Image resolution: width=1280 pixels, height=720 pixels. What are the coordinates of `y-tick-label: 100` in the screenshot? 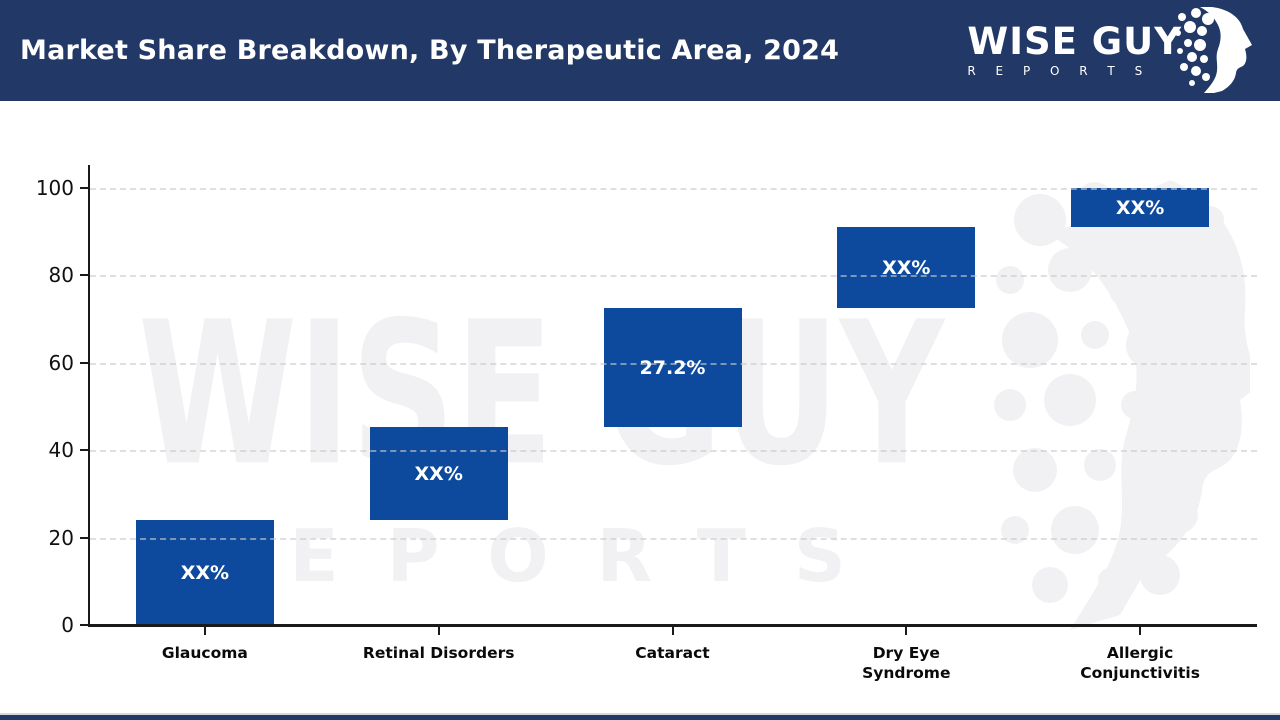 It's located at (54, 188).